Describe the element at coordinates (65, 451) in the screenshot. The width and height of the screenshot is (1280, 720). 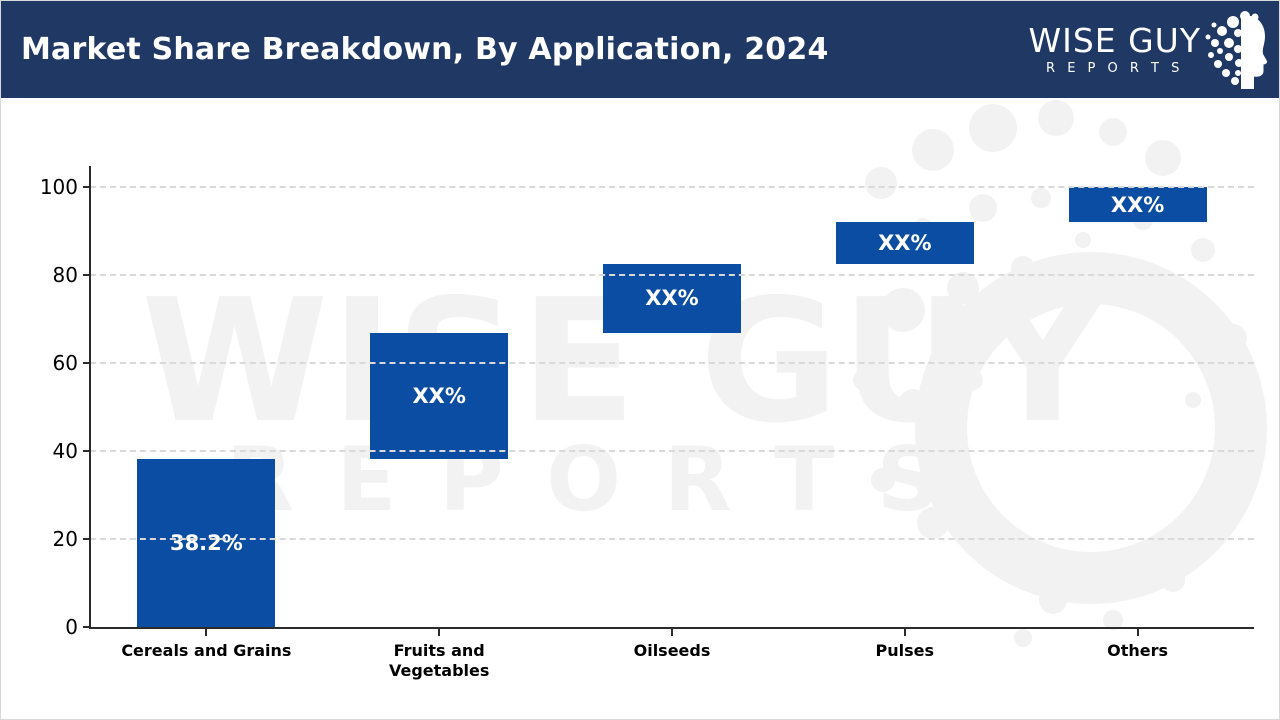
I see `y-axis-tick-label: 40` at that location.